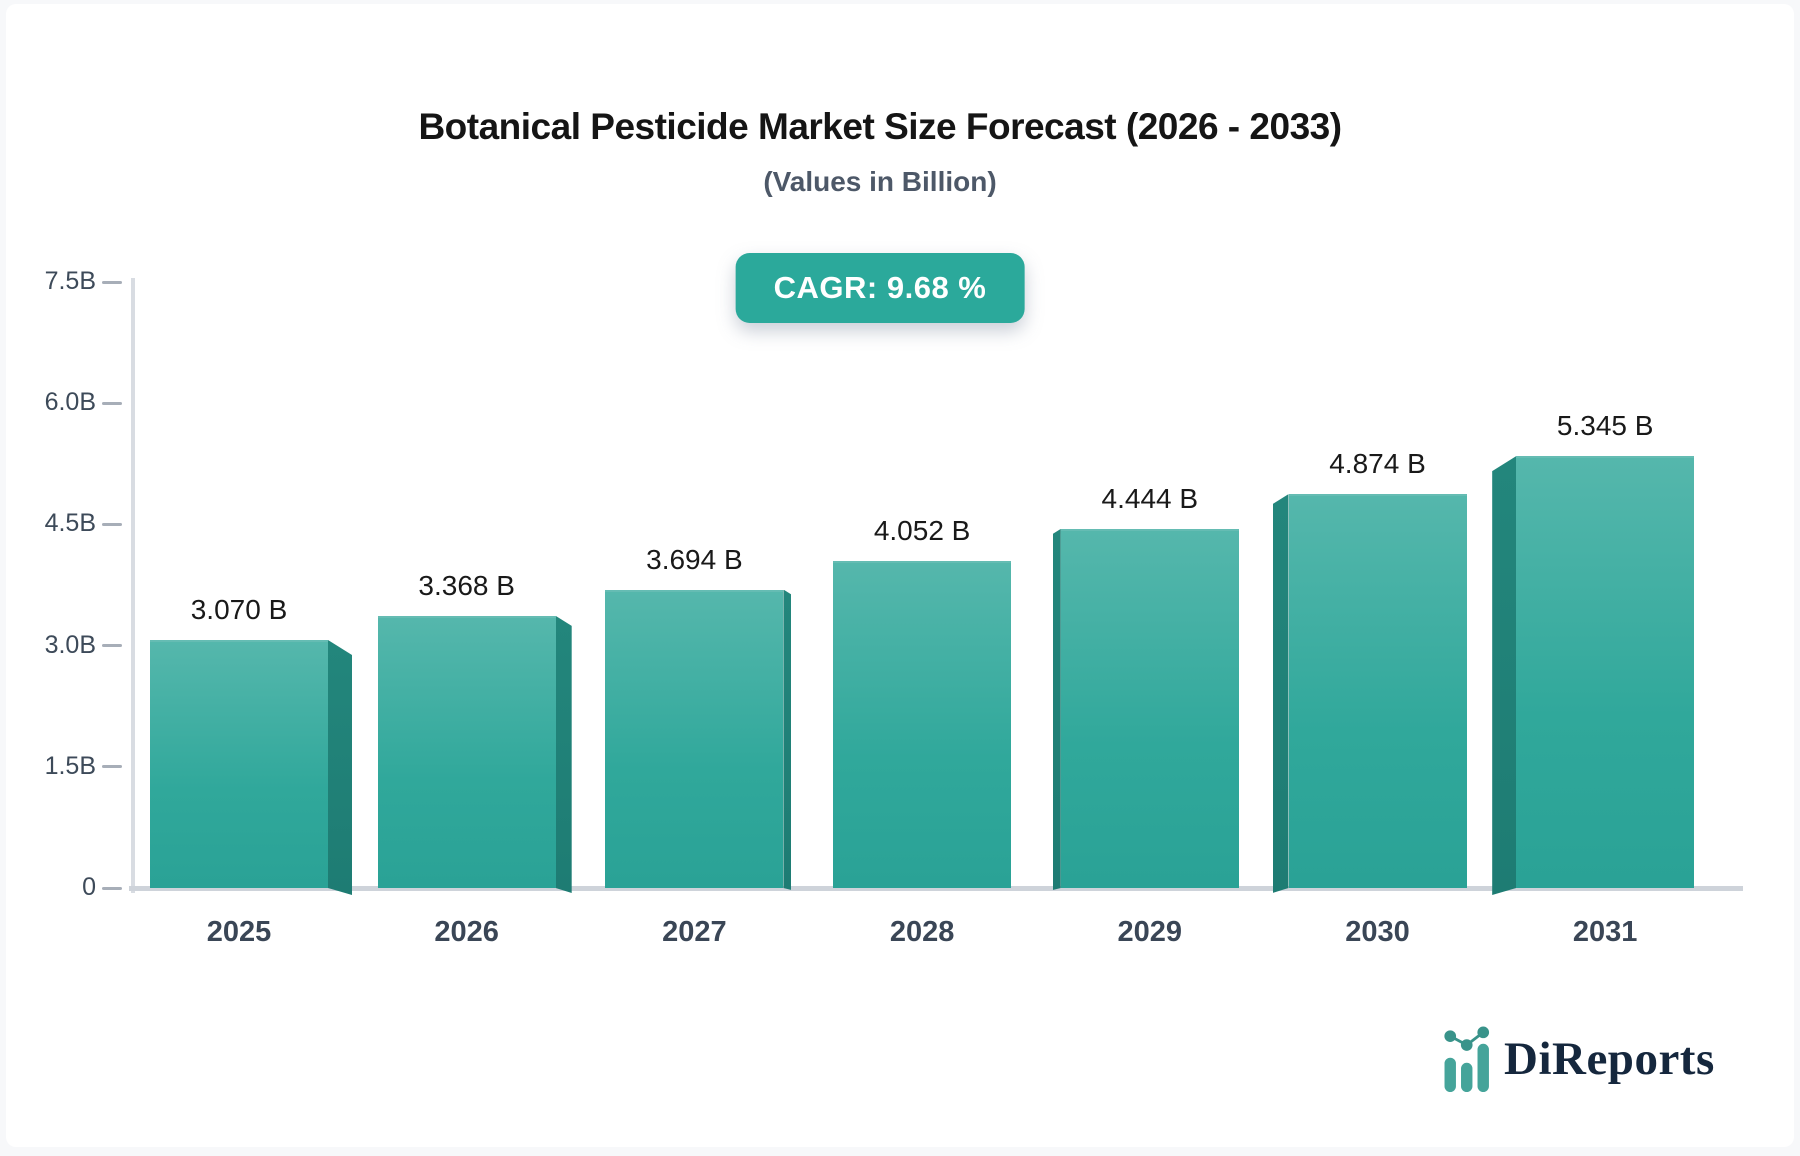  I want to click on y-tick-label: 4.5B, so click(70, 523).